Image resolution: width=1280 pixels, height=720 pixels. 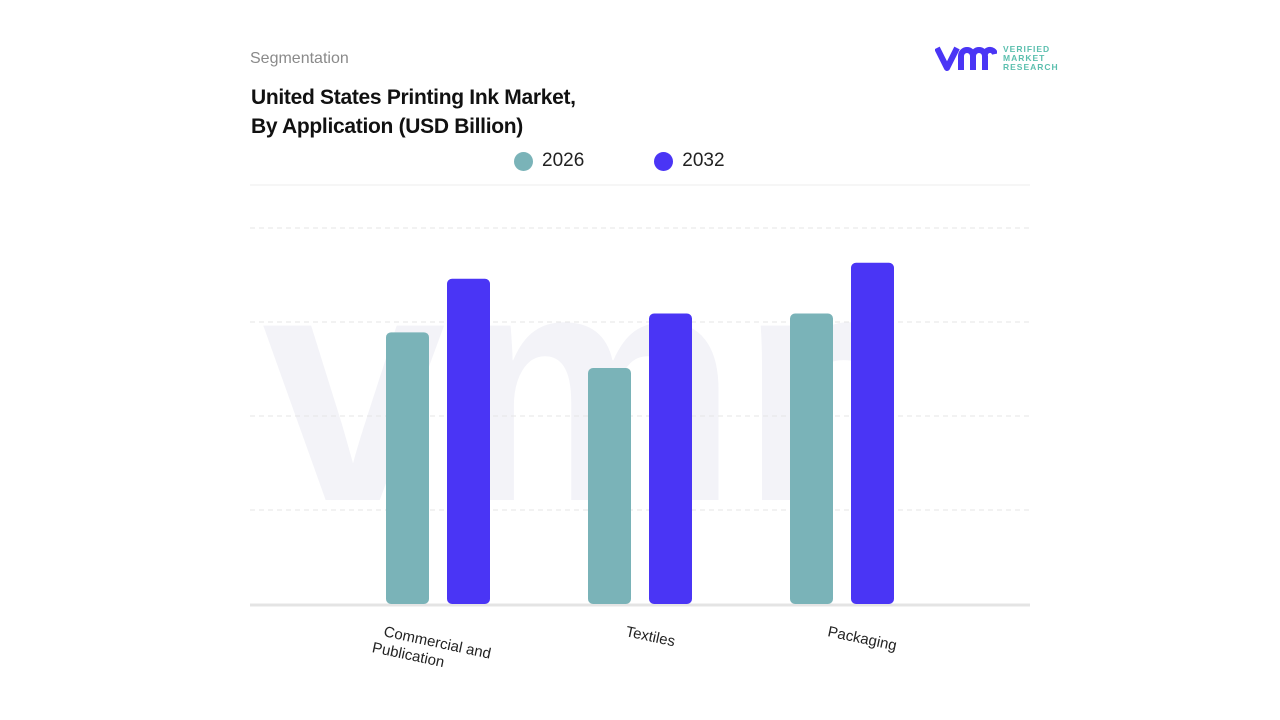 I want to click on title-line-2: By Application (USD Billion), so click(x=387, y=126).